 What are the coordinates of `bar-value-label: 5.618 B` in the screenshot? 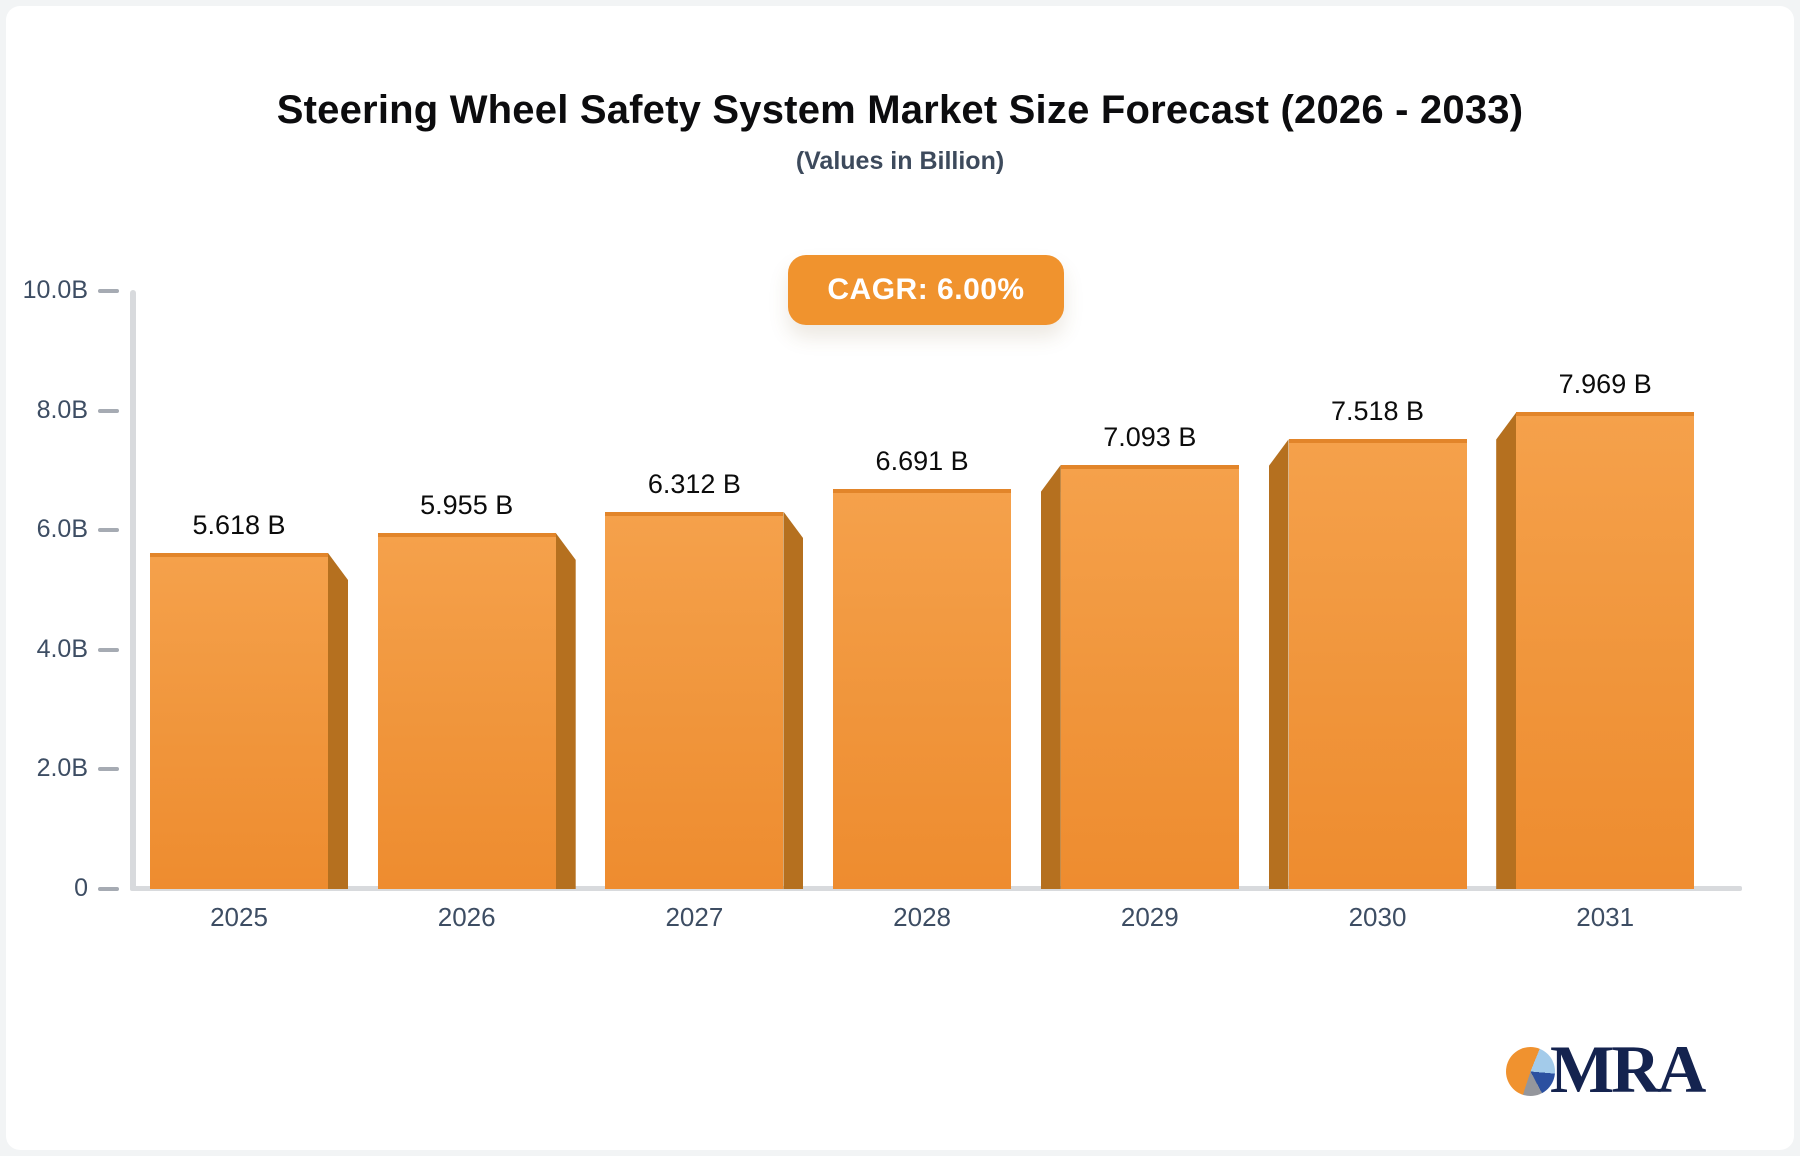 It's located at (239, 525).